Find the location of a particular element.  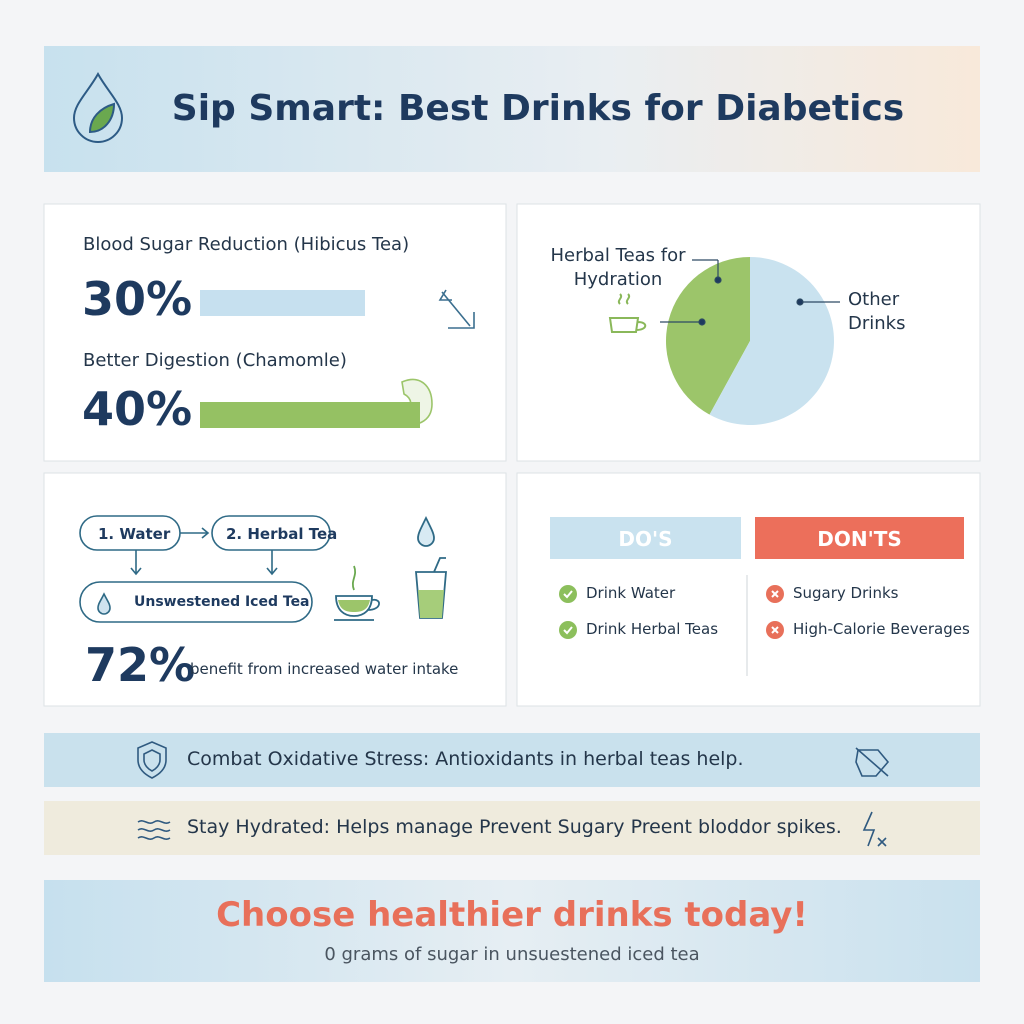

flow-shapes is located at coordinates (205, 569).